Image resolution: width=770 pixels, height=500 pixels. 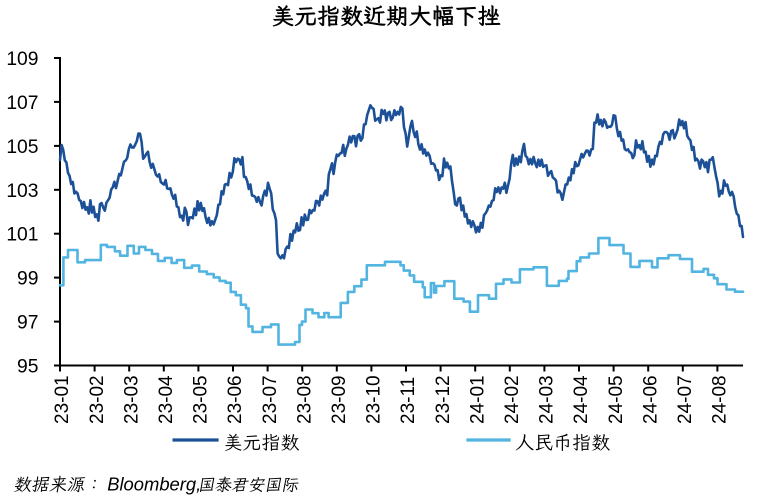 I want to click on svg-text: 105, so click(x=22, y=147).